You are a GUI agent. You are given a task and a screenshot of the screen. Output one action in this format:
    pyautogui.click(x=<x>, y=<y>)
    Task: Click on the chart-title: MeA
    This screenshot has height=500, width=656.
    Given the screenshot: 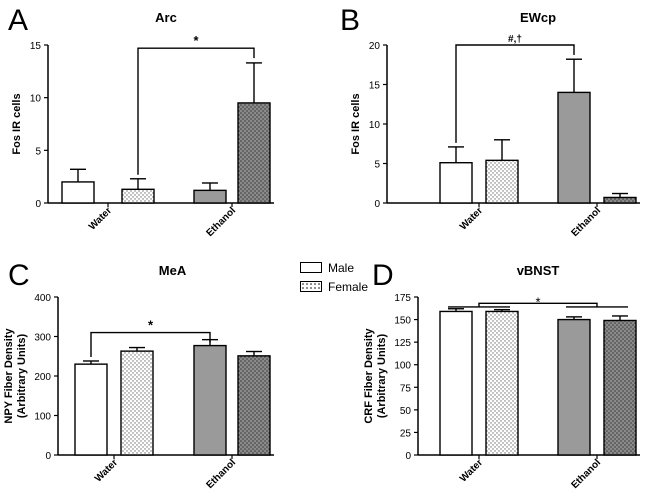 What is the action you would take?
    pyautogui.click(x=173, y=270)
    